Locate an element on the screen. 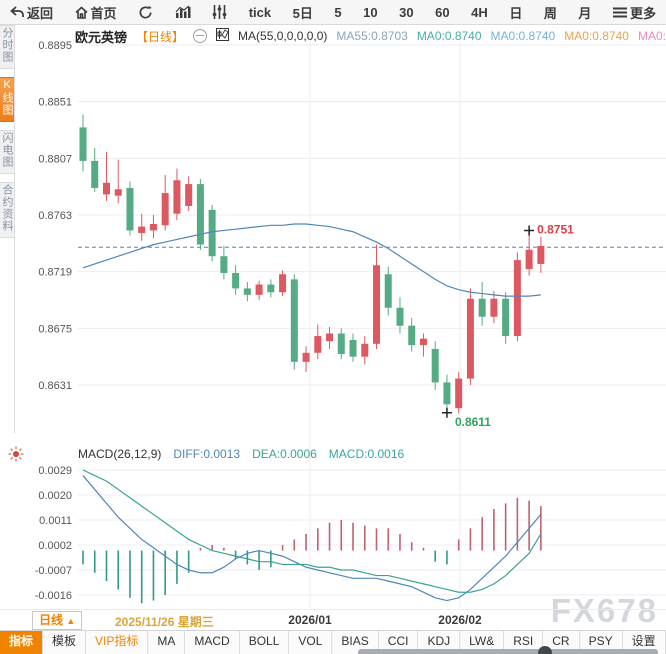 The width and height of the screenshot is (666, 654). back-icon is located at coordinates (17, 12).